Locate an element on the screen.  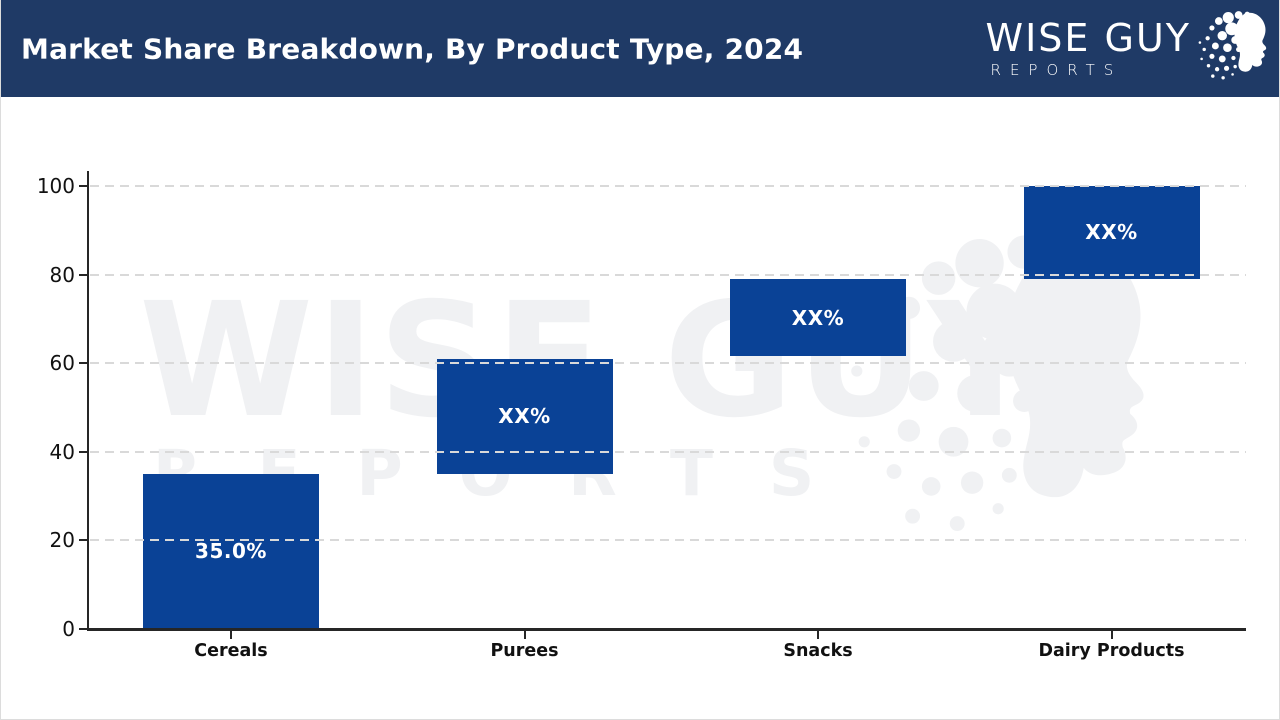
y-axis-tick-label: 20 is located at coordinates (62, 540).